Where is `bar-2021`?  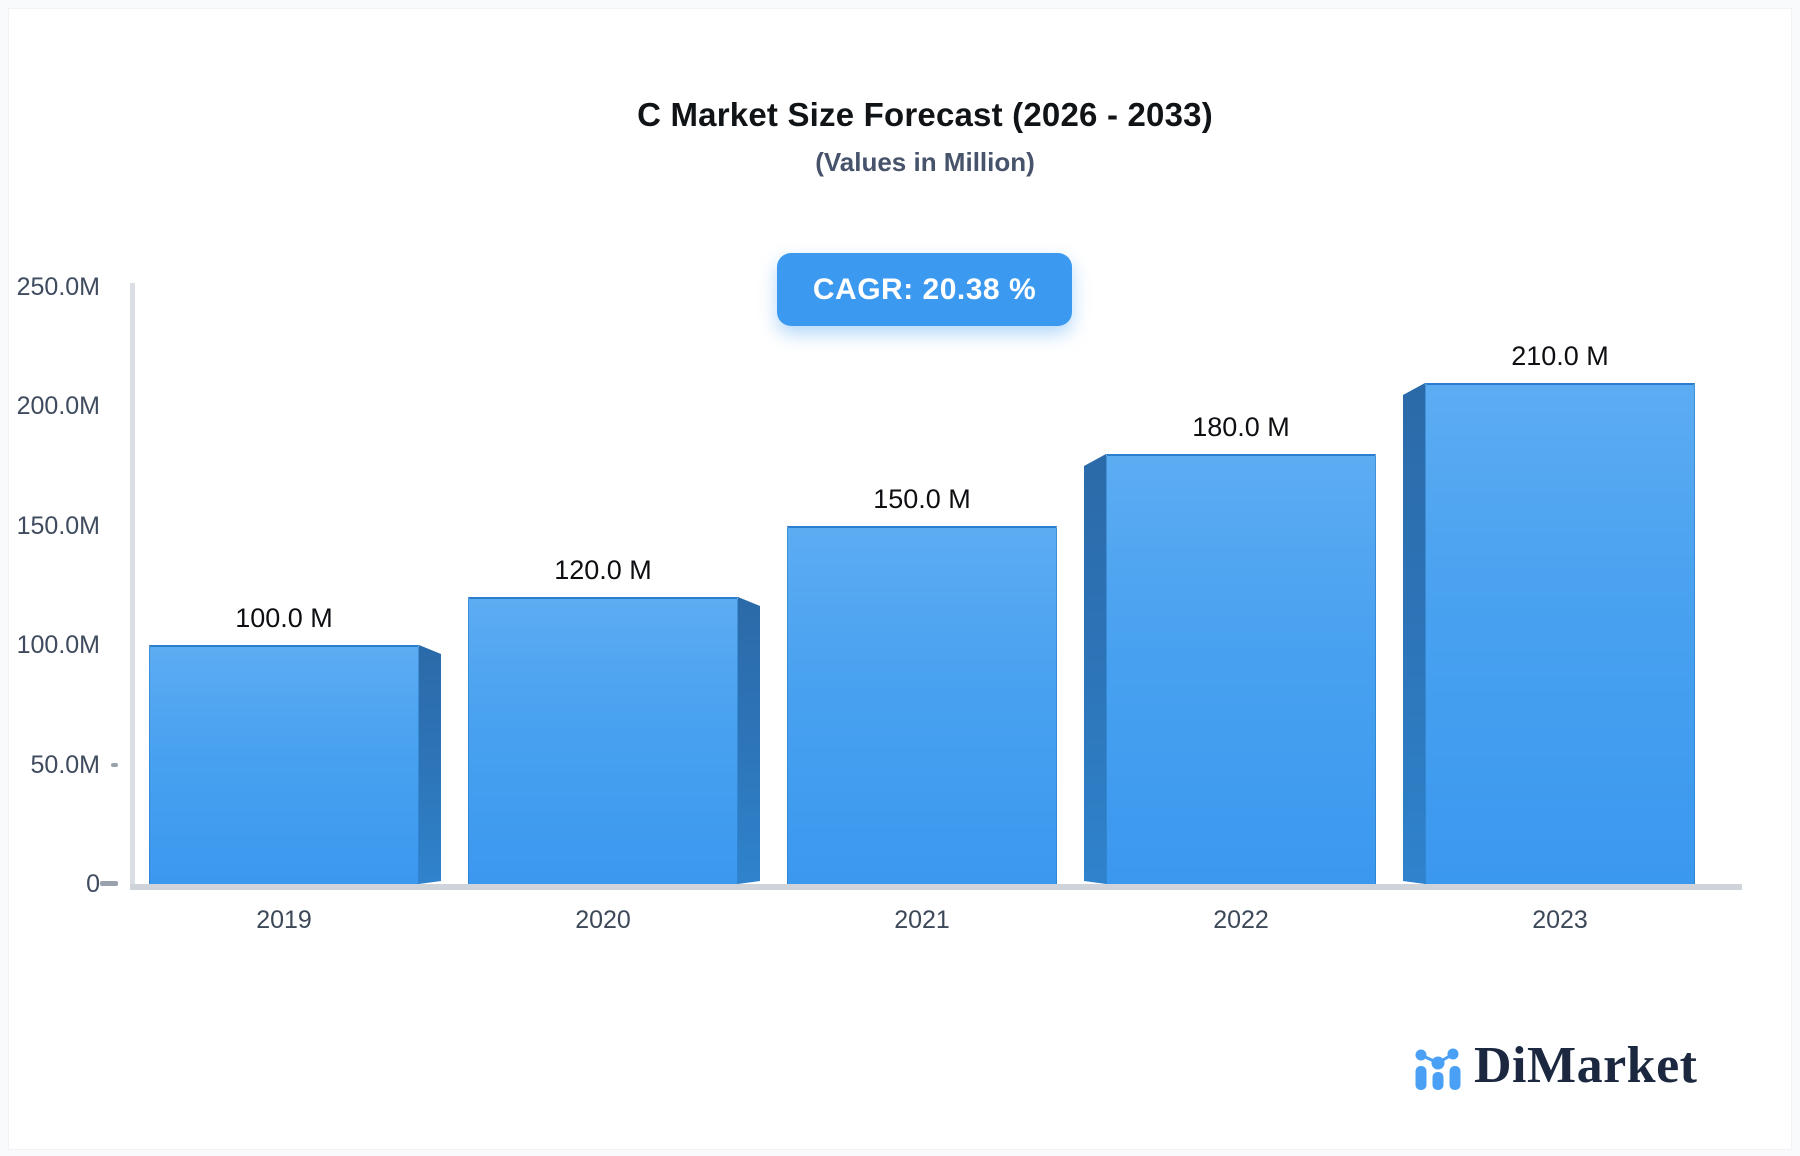
bar-2021 is located at coordinates (922, 705).